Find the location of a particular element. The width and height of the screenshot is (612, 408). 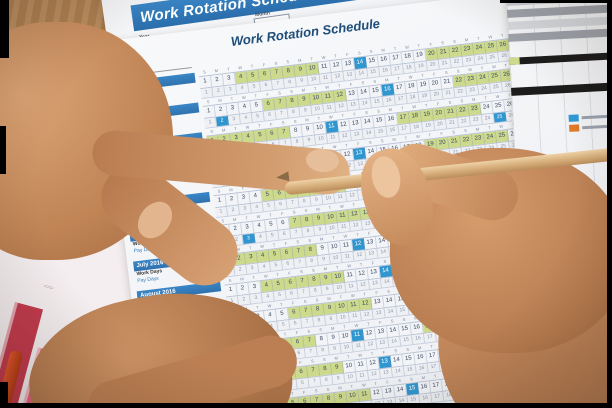

day-cell: 18 is located at coordinates (409, 68).